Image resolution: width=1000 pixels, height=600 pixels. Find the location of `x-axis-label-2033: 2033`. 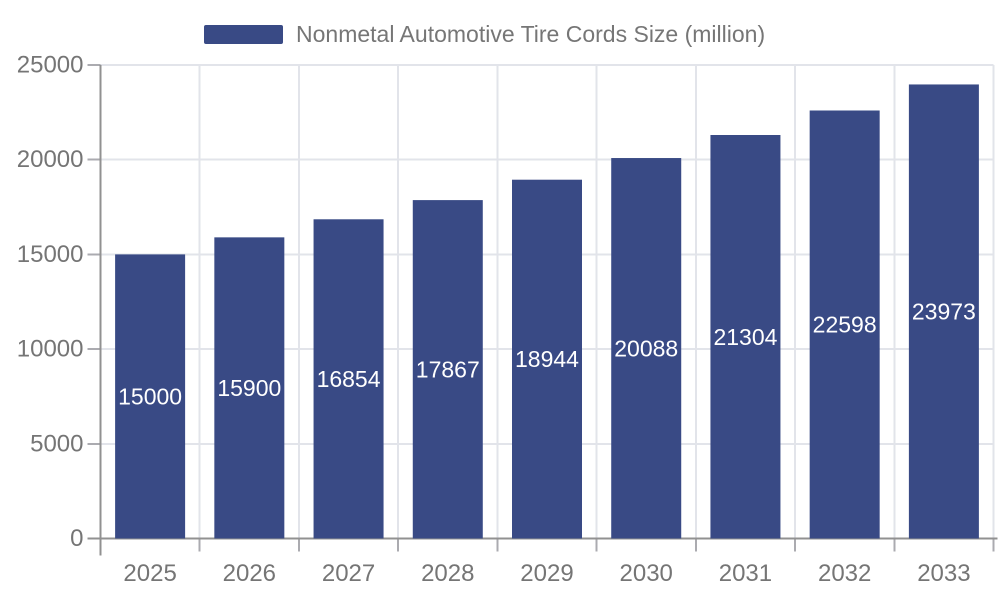

x-axis-label-2033: 2033 is located at coordinates (943, 573).